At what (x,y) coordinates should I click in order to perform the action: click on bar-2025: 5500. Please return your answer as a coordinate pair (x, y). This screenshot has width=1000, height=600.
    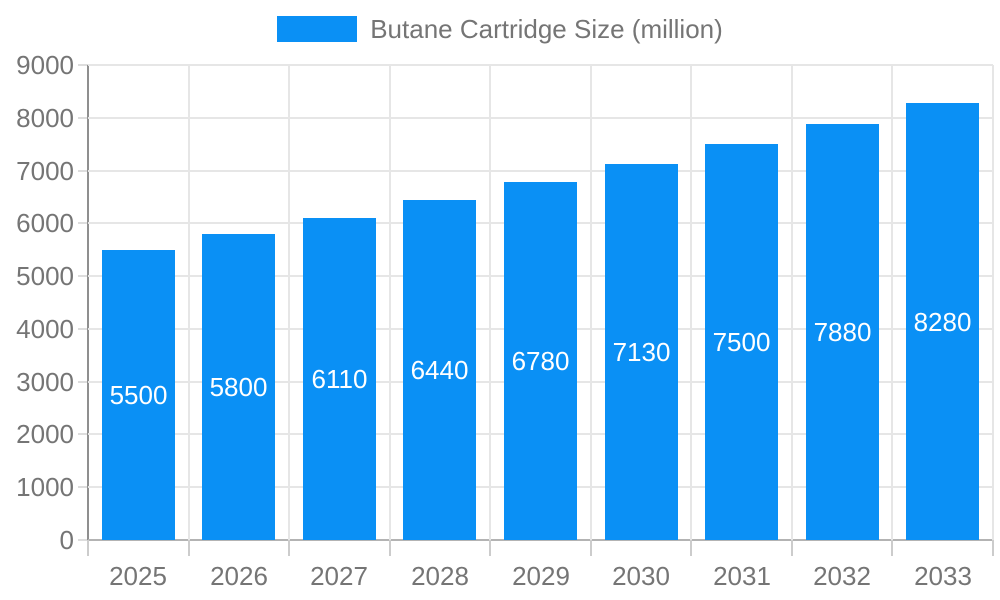
    Looking at the image, I should click on (138, 395).